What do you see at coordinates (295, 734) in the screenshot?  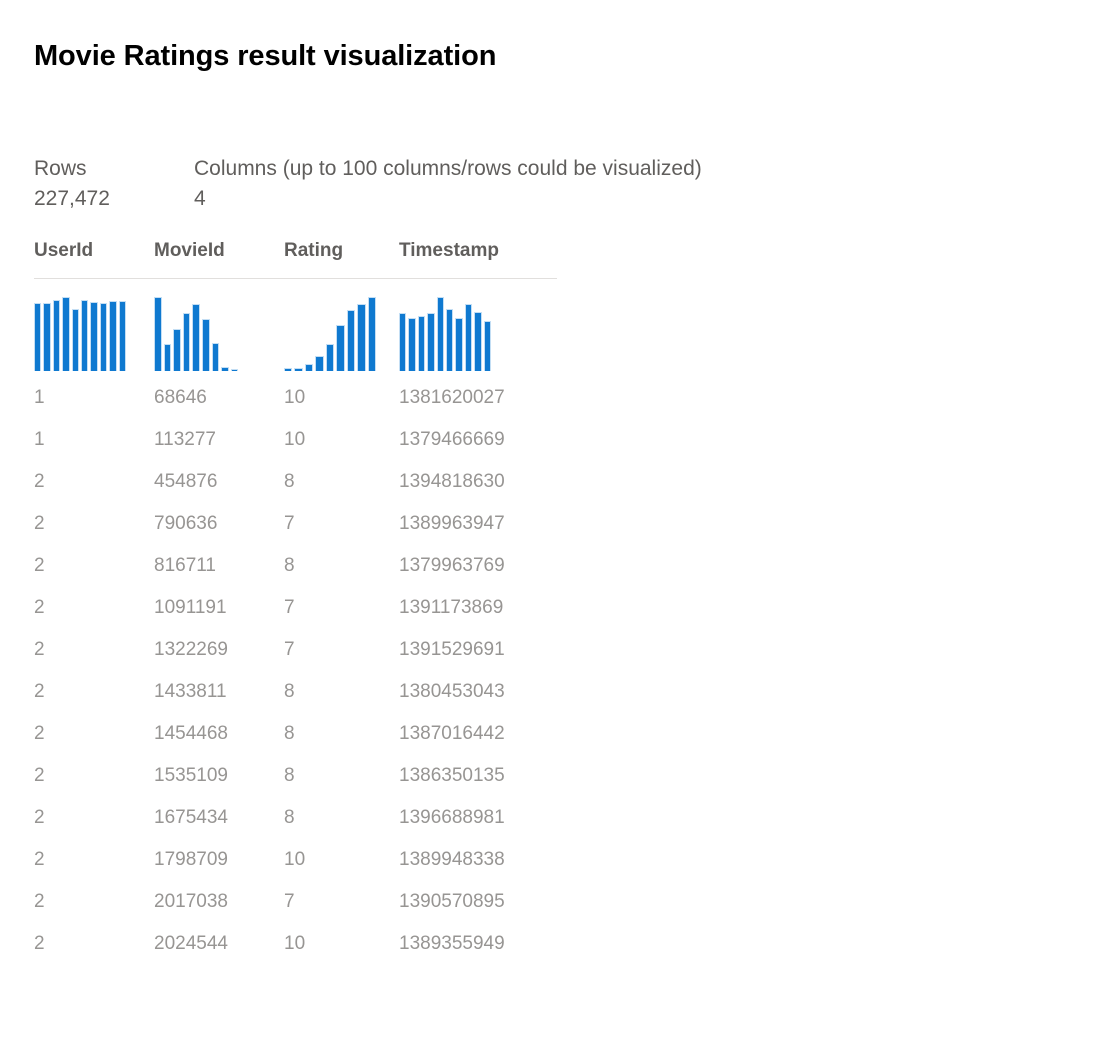 I see `table-row: 2 1454468 8 1387016442` at bounding box center [295, 734].